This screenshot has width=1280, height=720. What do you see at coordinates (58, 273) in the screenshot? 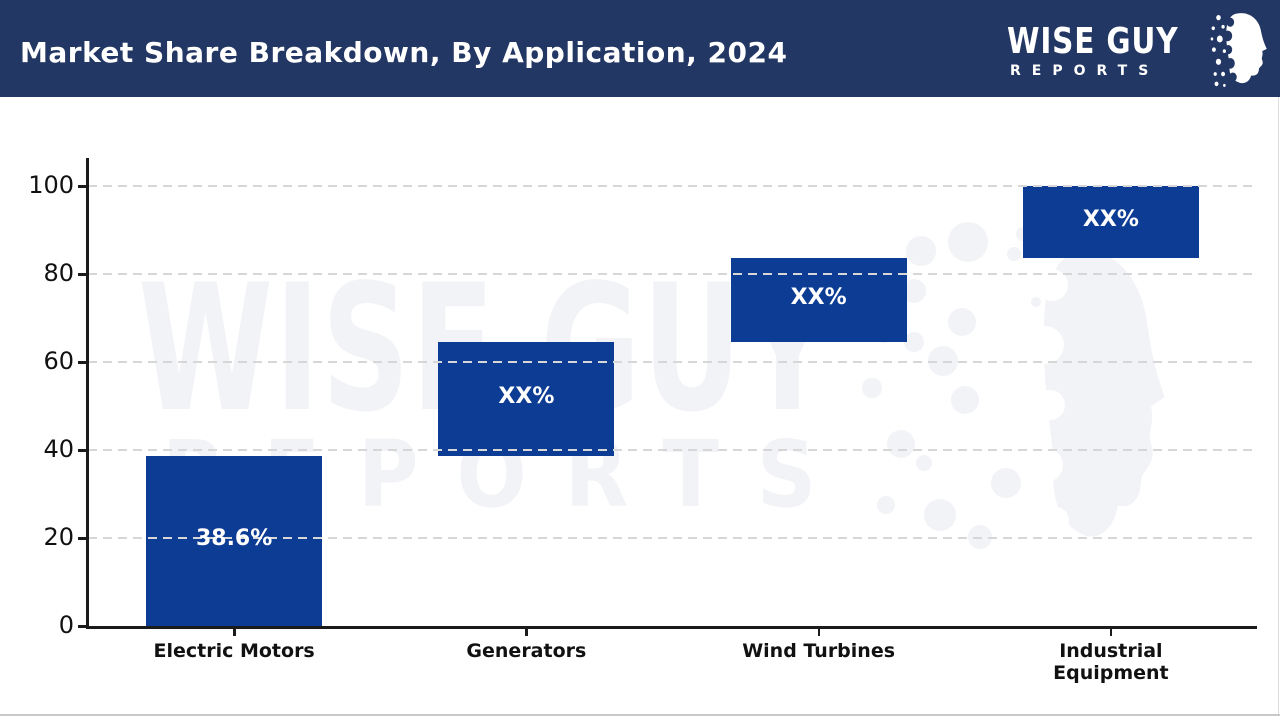
I see `y-tick-label: 80` at bounding box center [58, 273].